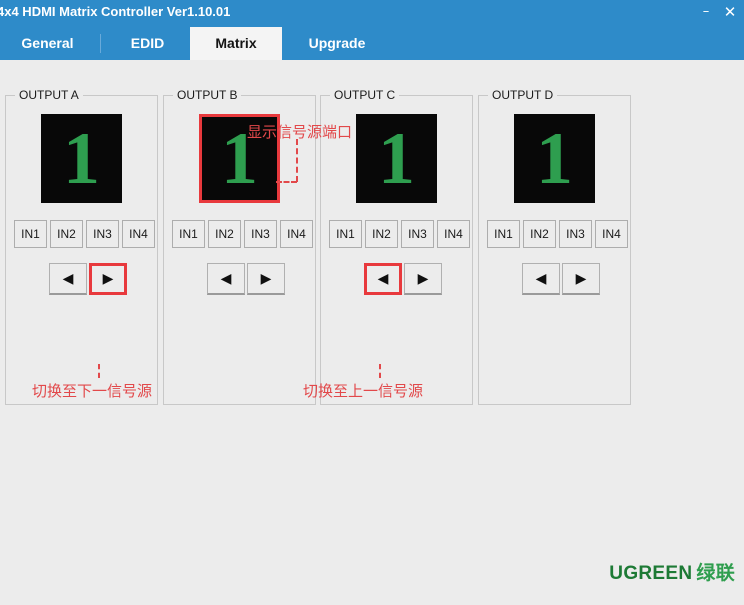 The image size is (744, 605). Describe the element at coordinates (207, 95) in the screenshot. I see `output-b-title: OUTPUT B` at that location.